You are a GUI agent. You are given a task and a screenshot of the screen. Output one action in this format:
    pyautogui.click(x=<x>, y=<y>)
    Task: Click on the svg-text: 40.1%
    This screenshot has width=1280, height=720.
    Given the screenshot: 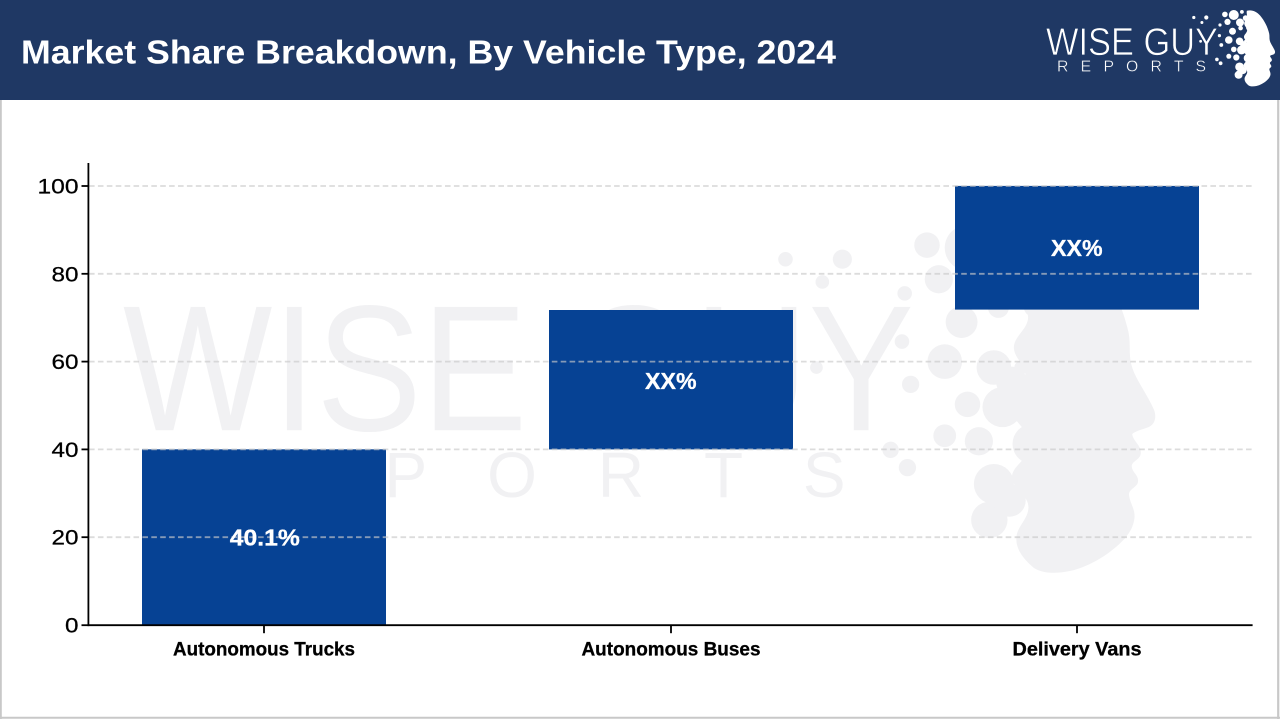 What is the action you would take?
    pyautogui.click(x=265, y=537)
    